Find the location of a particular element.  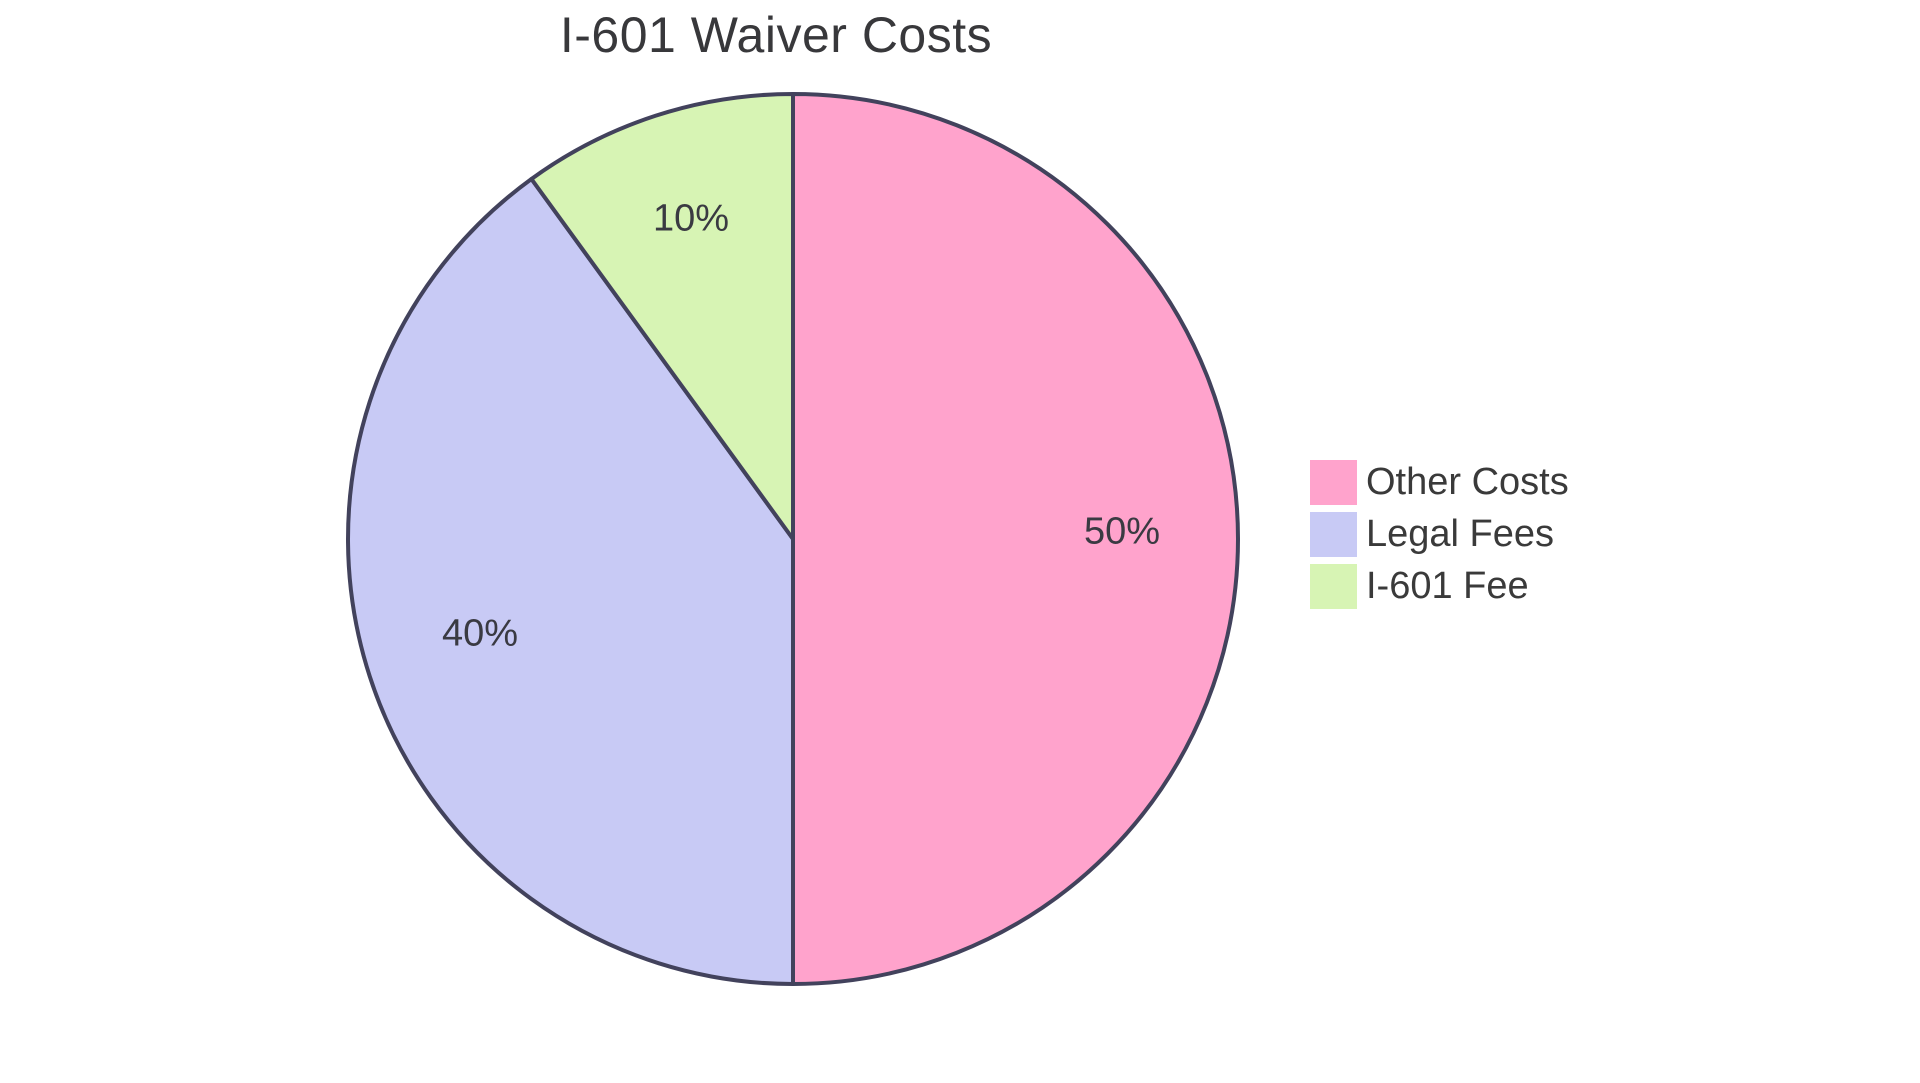

legend: Other Costs Legal Fees I-601 Fee is located at coordinates (1439, 538).